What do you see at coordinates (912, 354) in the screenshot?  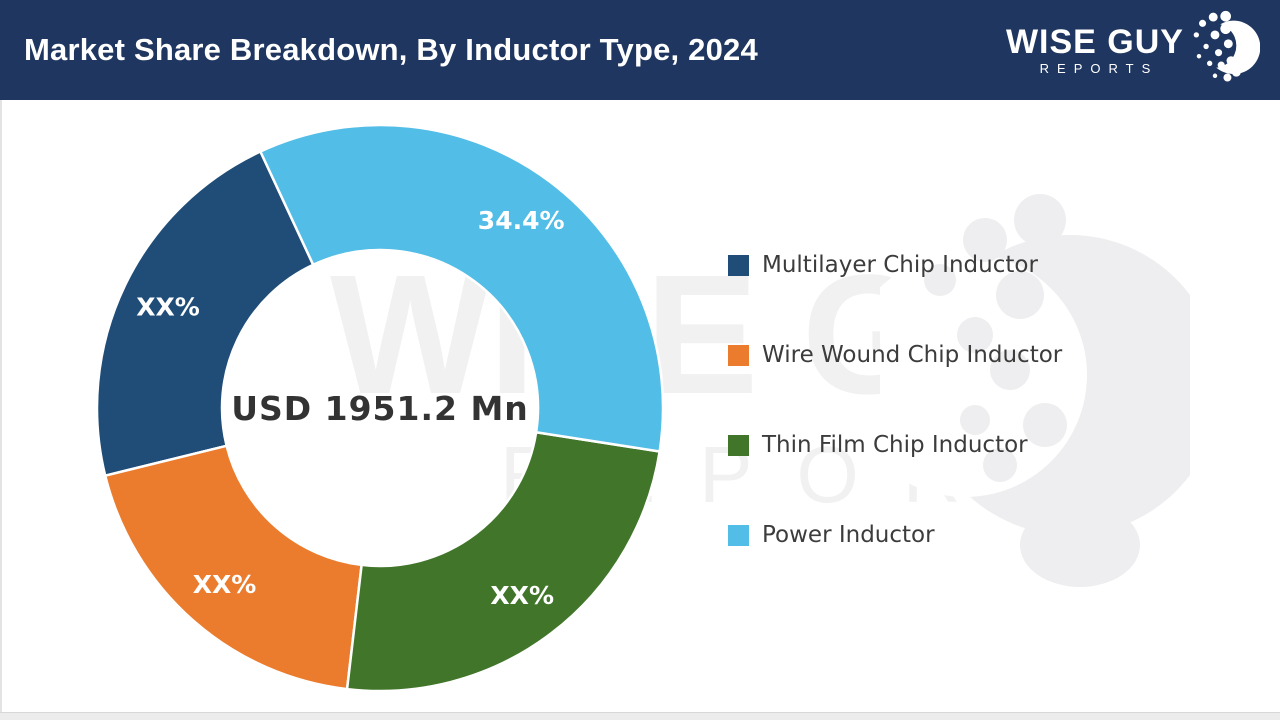 I see `legend-label: Wire Wound Chip Inductor` at bounding box center [912, 354].